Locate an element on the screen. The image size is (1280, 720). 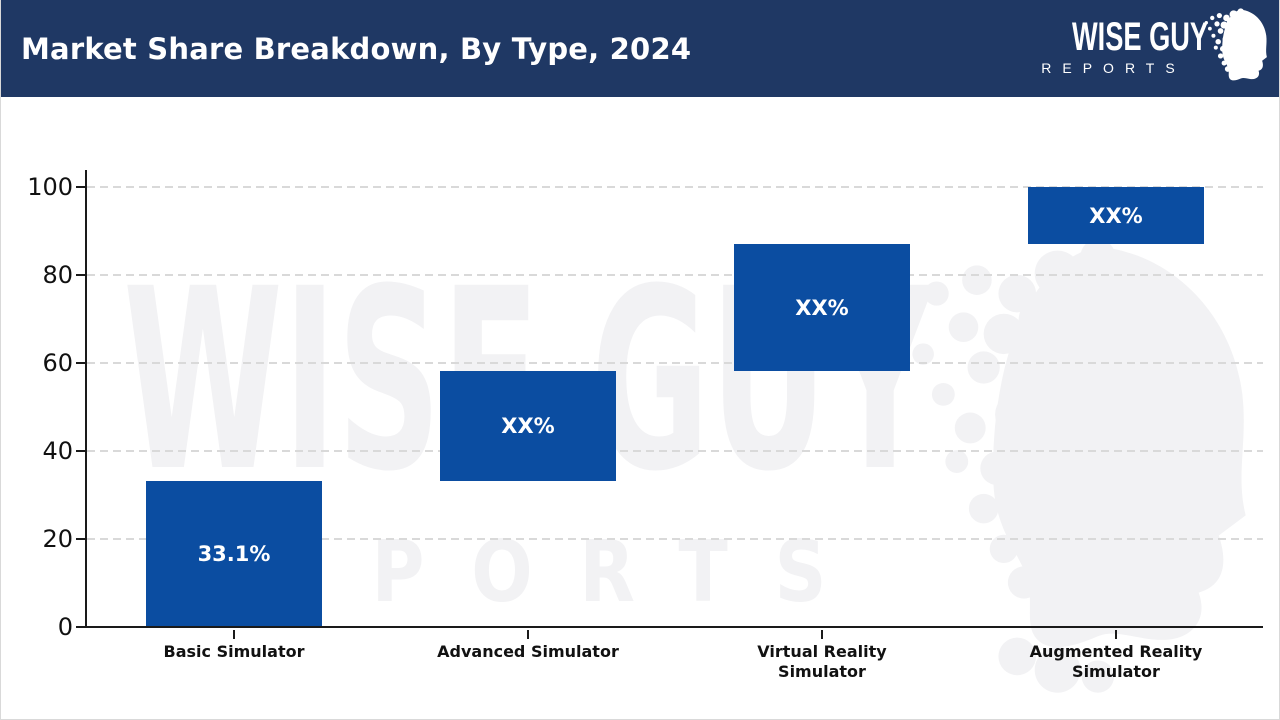
x-tick-label: Advanced Simulator is located at coordinates (528, 651).